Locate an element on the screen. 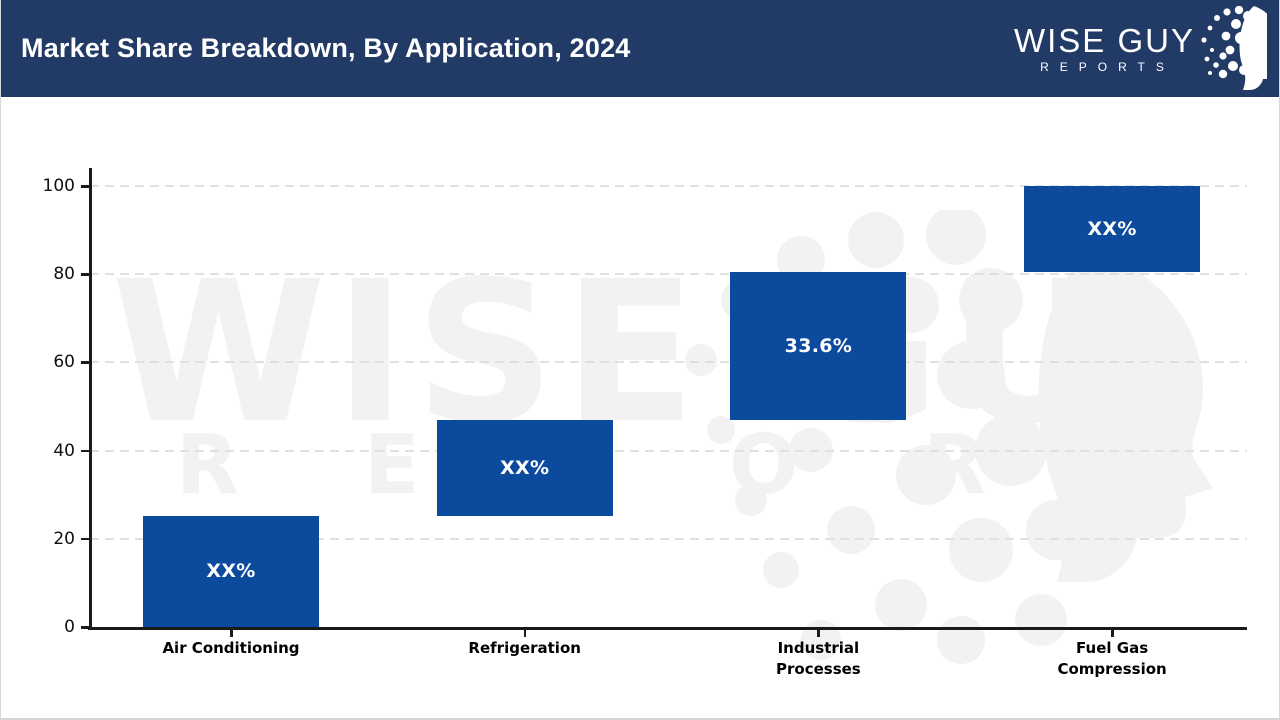 The width and height of the screenshot is (1280, 720). bar-value-label-air-conditioning: XX% is located at coordinates (231, 571).